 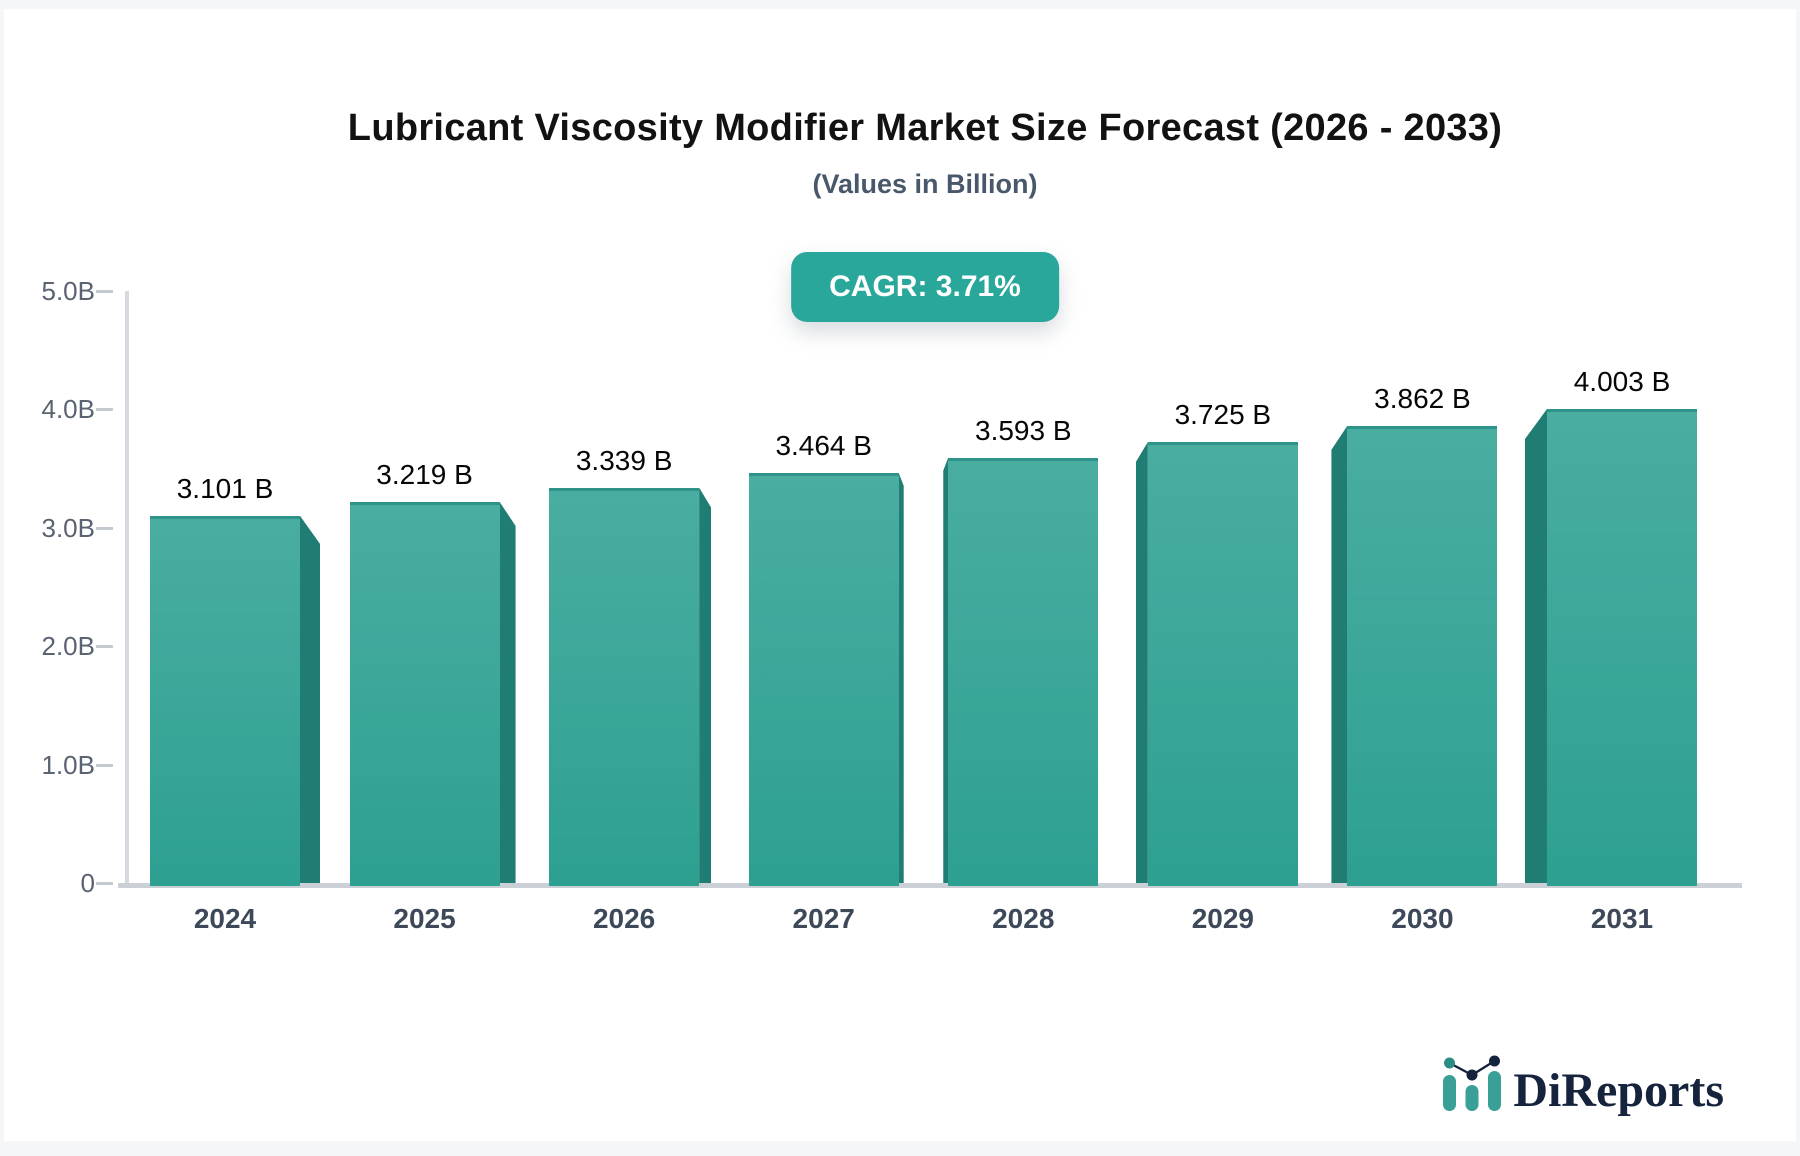 What do you see at coordinates (68, 291) in the screenshot?
I see `y-axis-label: 5.0B` at bounding box center [68, 291].